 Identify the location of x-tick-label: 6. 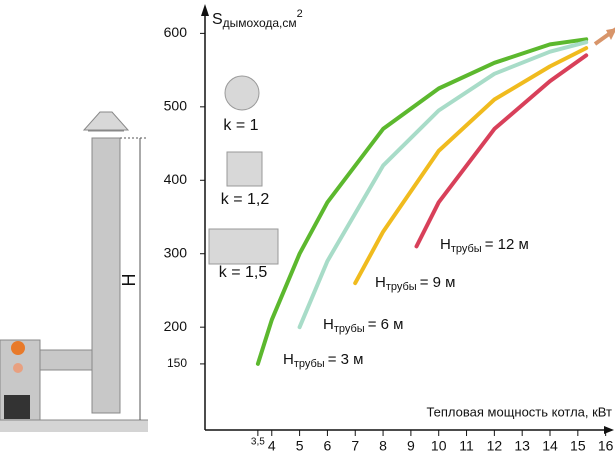
(328, 446).